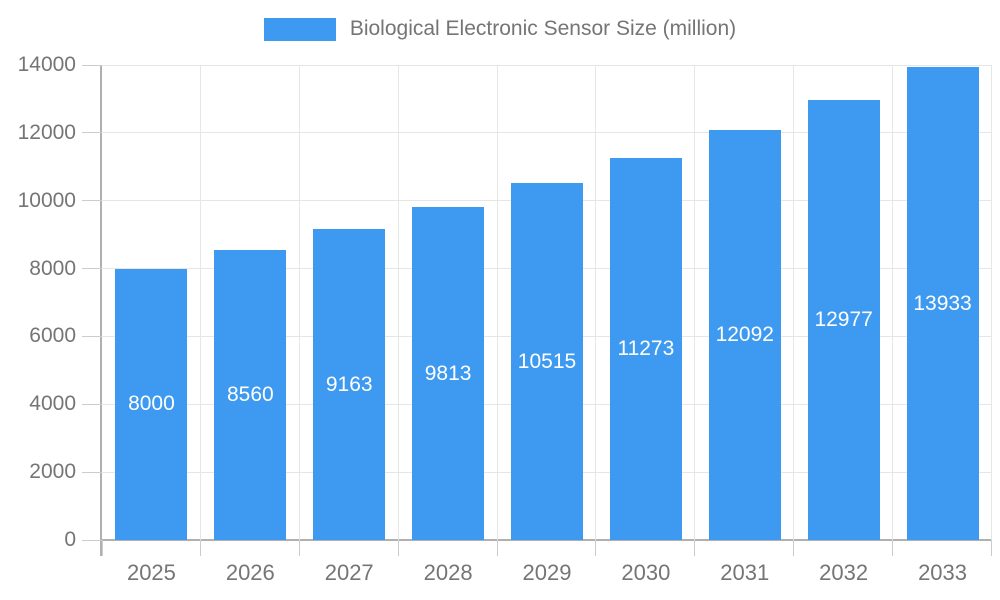  What do you see at coordinates (745, 572) in the screenshot?
I see `x-tick-label: 2031` at bounding box center [745, 572].